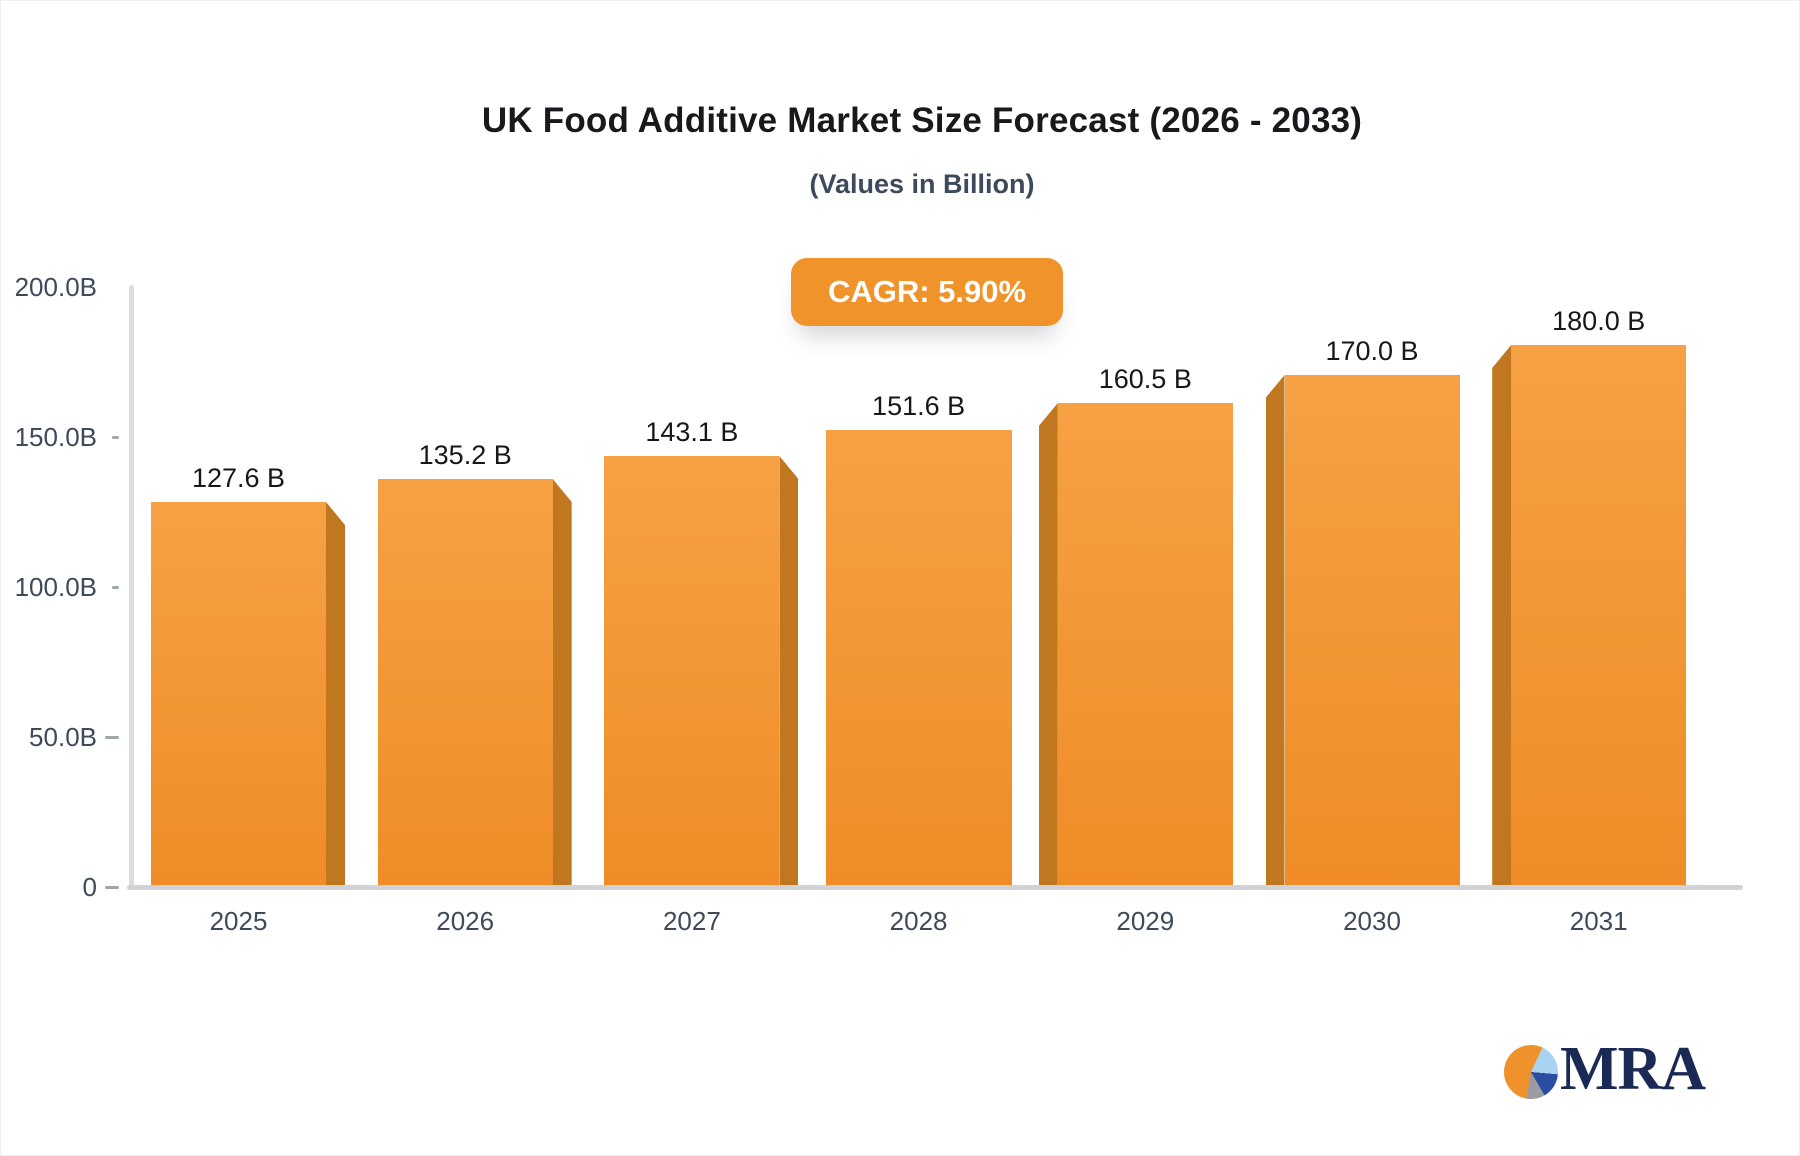  I want to click on bar-2027, so click(692, 670).